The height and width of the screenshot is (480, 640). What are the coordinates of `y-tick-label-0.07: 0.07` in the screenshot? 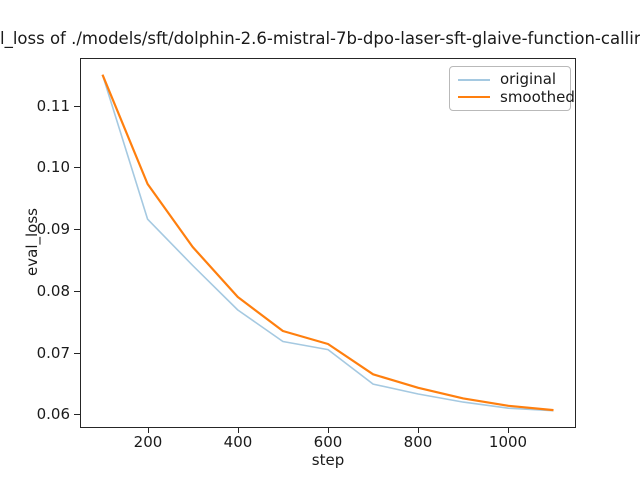 It's located at (53, 353).